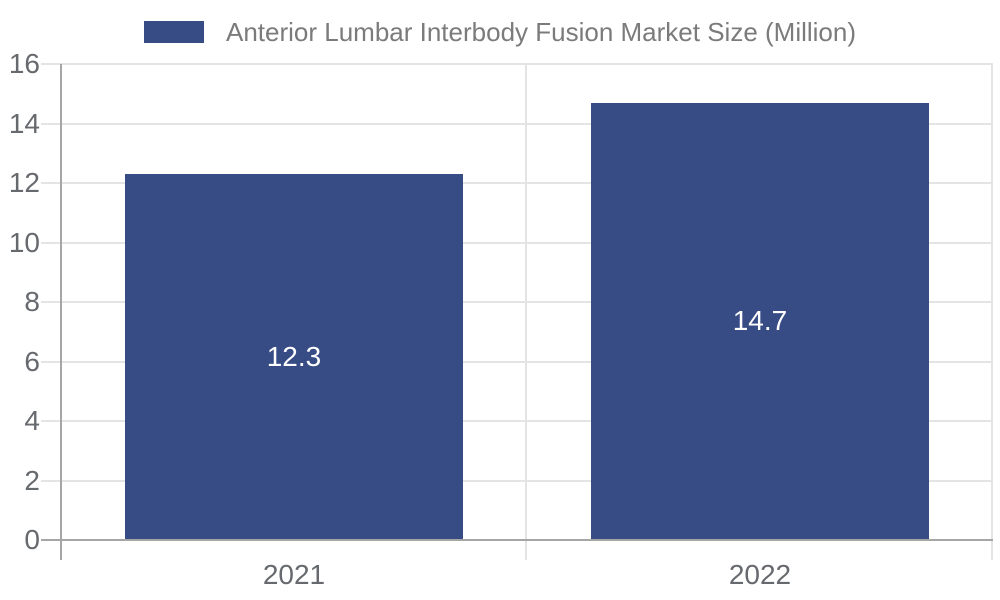  I want to click on y-axis-line, so click(61, 312).